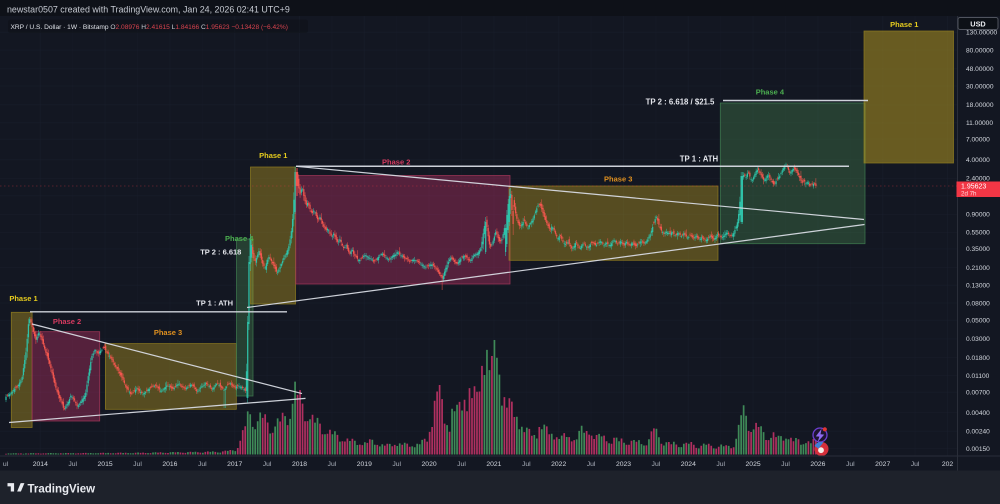 The width and height of the screenshot is (1000, 504). I want to click on svg-text: 11.00000, so click(979, 123).